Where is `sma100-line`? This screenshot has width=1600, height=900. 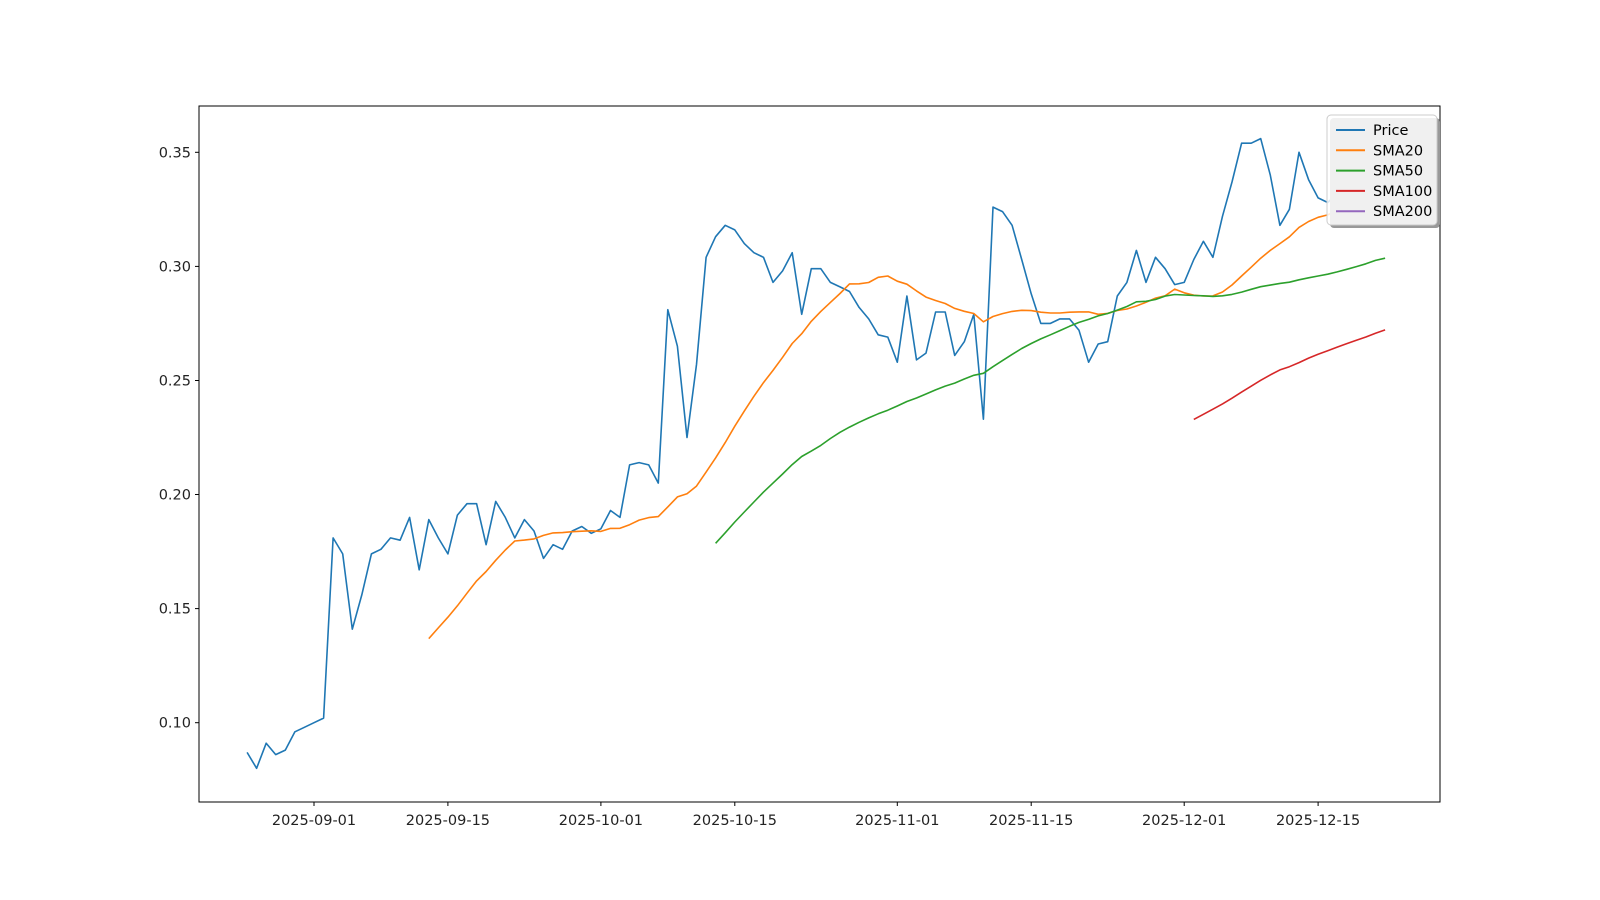
sma100-line is located at coordinates (1289, 375).